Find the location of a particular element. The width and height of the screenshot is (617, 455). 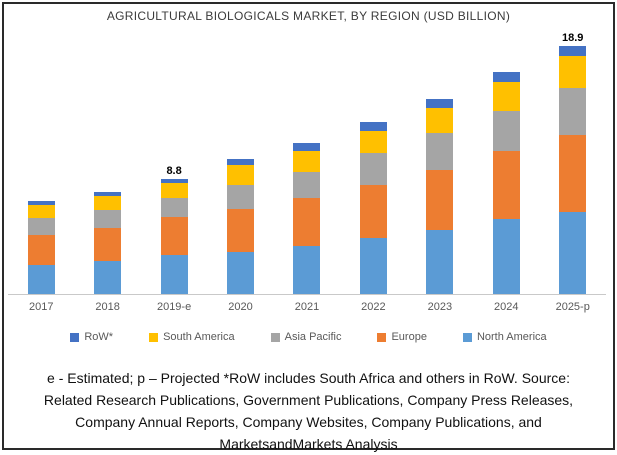

legend-item-north-america: North America is located at coordinates (504, 337).